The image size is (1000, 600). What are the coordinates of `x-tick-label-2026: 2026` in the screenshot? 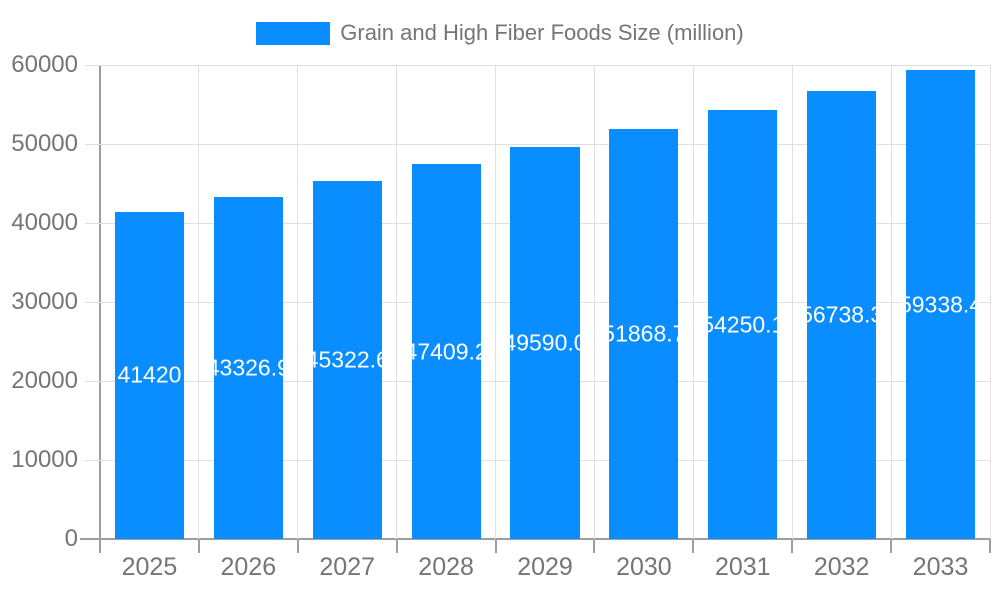 It's located at (248, 567).